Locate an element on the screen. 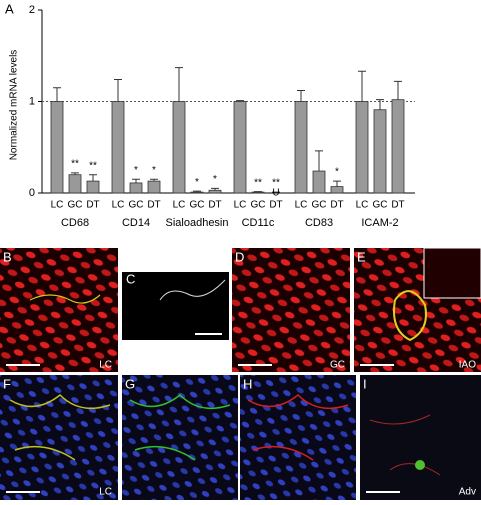 The image size is (481, 505). y-axis-label: Normalized mRNA levels is located at coordinates (14, 105).